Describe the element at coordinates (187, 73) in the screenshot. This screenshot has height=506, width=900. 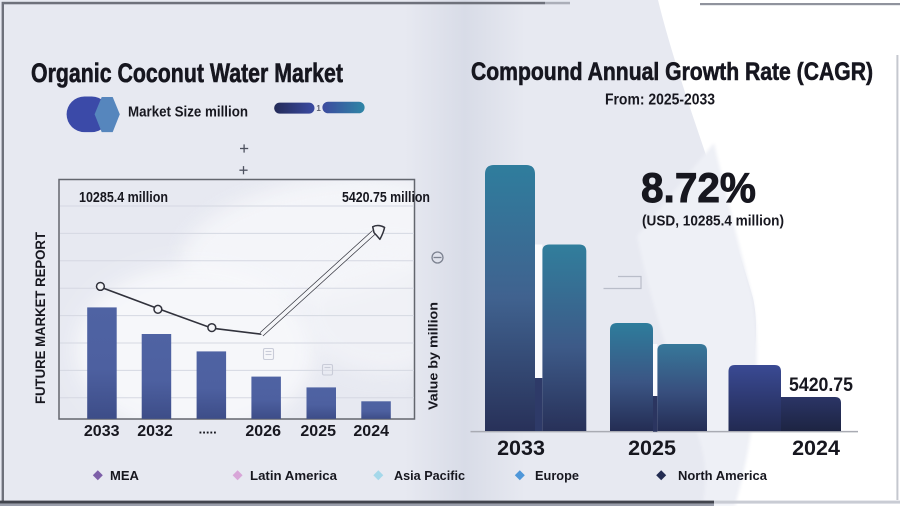
I see `svg-text: Organic Coconut Water Market` at that location.